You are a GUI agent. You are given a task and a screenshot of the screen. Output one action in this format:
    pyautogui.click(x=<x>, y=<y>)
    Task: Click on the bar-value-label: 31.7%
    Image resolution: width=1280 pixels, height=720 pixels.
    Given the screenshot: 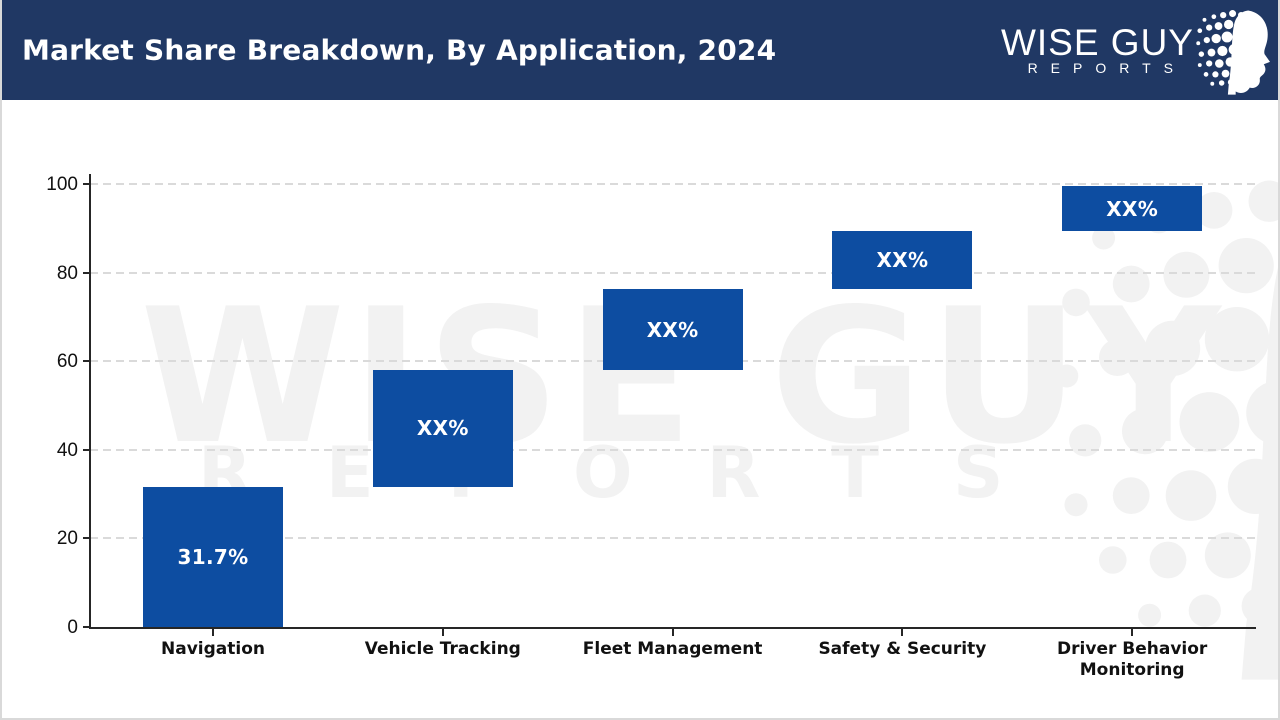 What is the action you would take?
    pyautogui.click(x=213, y=556)
    